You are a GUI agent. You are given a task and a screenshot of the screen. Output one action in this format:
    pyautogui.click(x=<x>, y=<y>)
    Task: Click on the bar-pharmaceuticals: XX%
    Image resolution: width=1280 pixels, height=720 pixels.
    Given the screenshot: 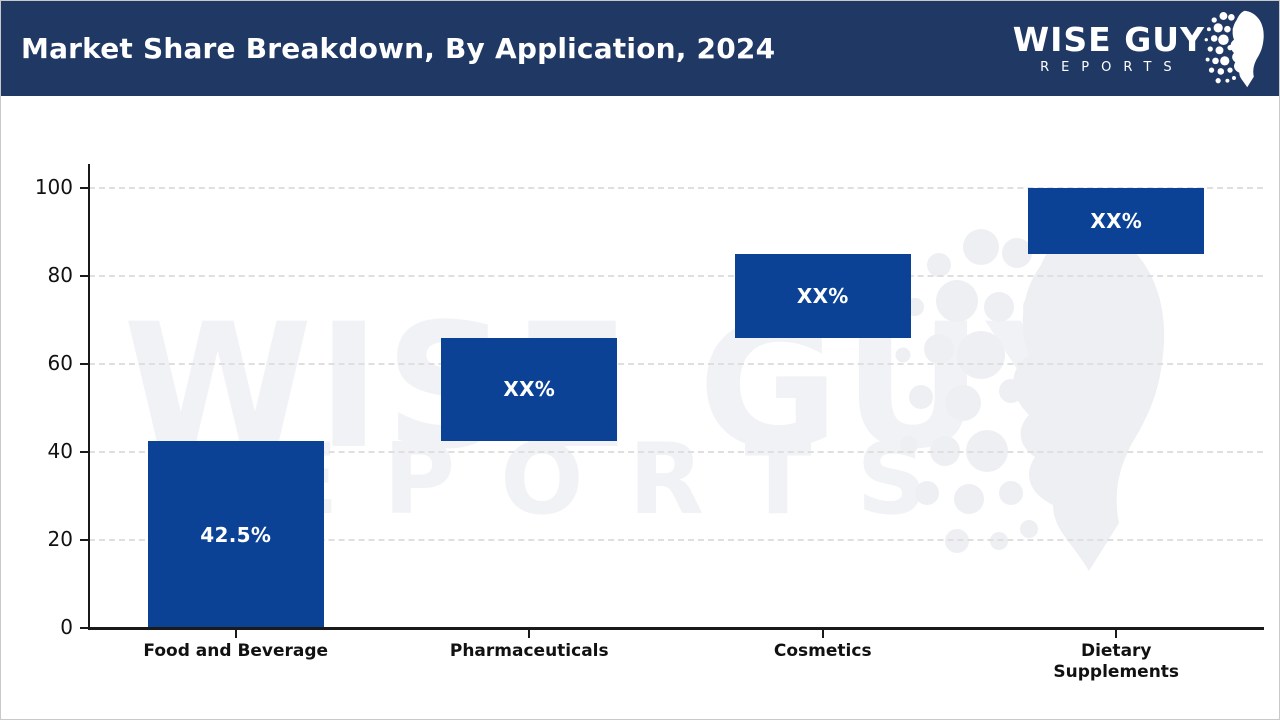 What is the action you would take?
    pyautogui.click(x=529, y=389)
    